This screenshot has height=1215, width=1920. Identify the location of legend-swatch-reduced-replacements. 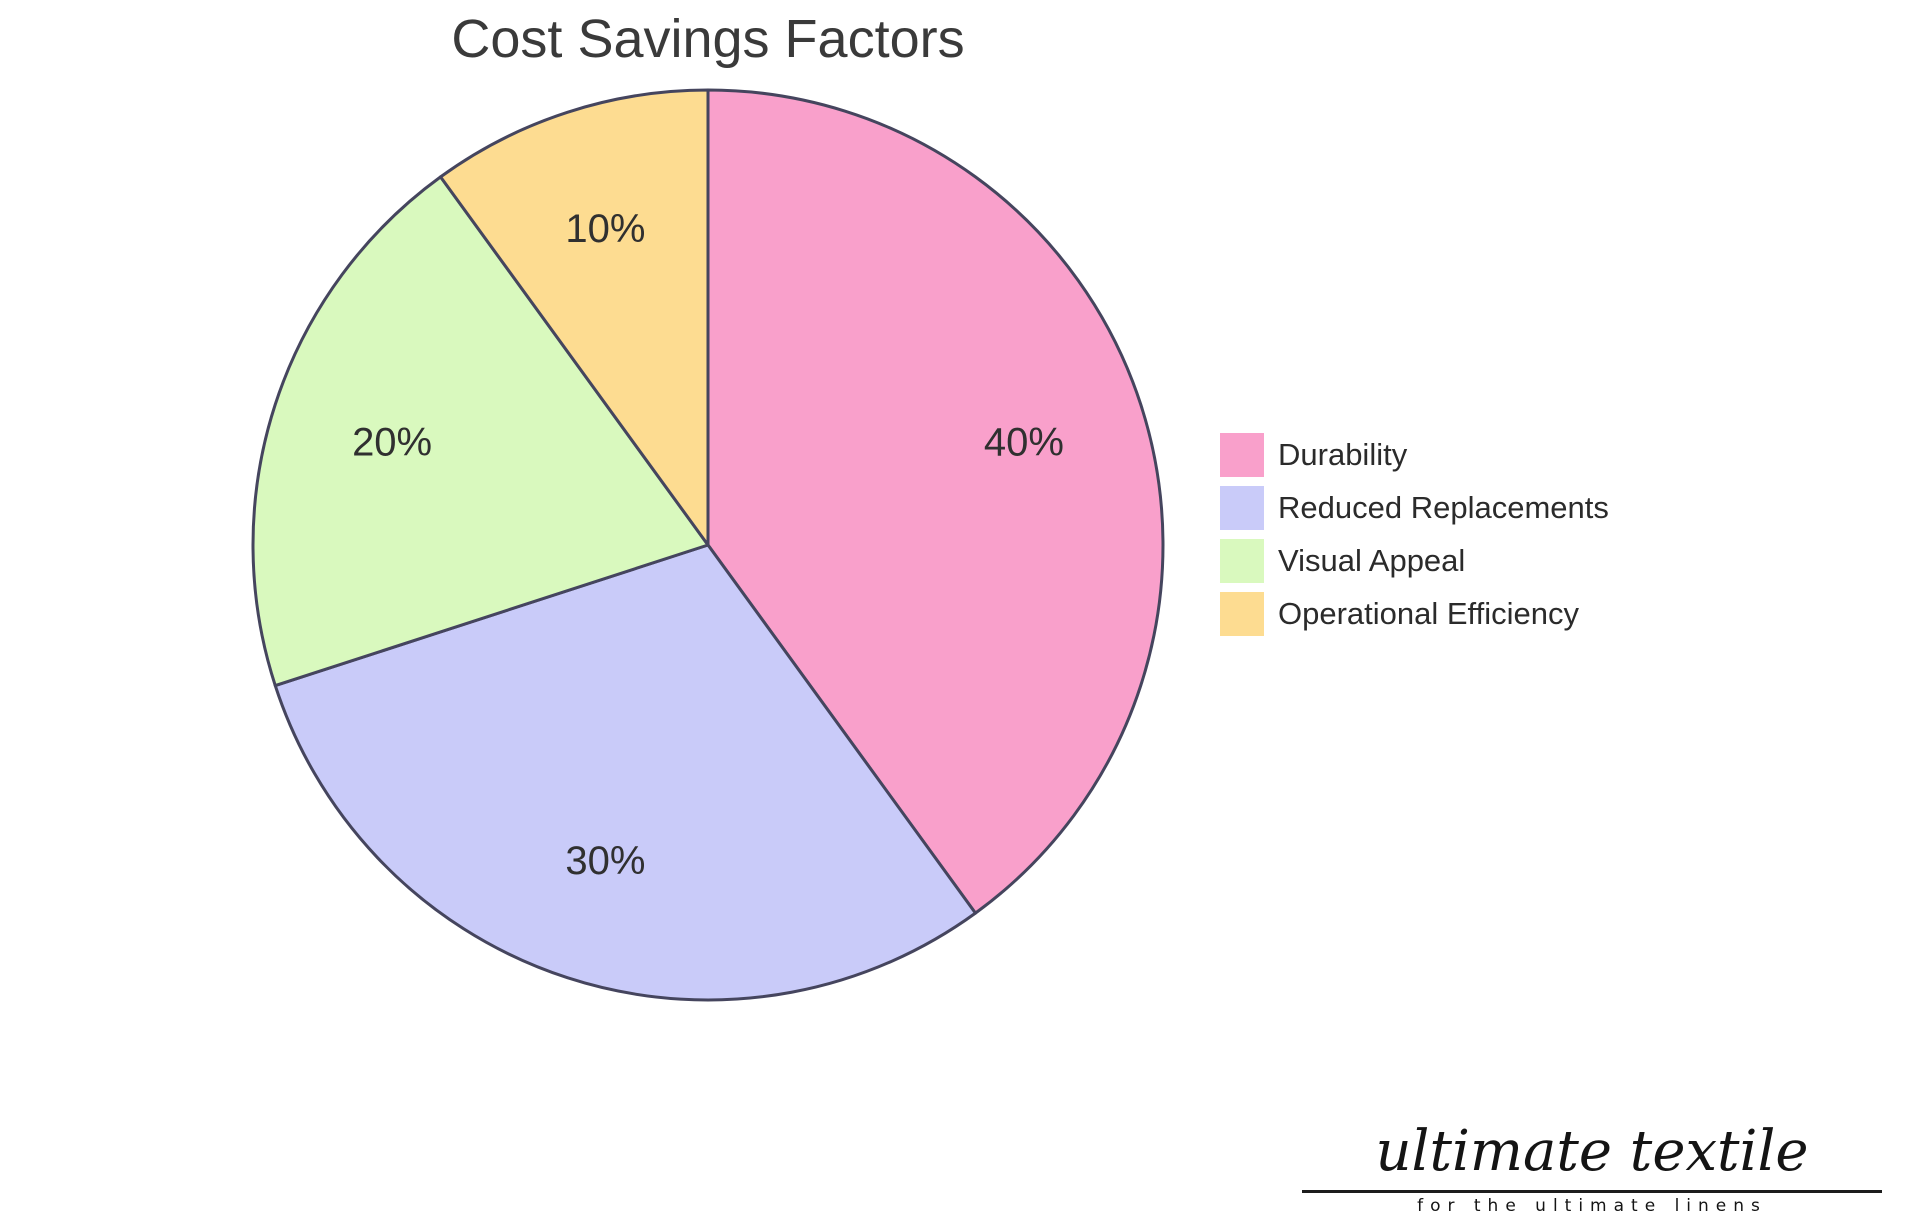
(1242, 508).